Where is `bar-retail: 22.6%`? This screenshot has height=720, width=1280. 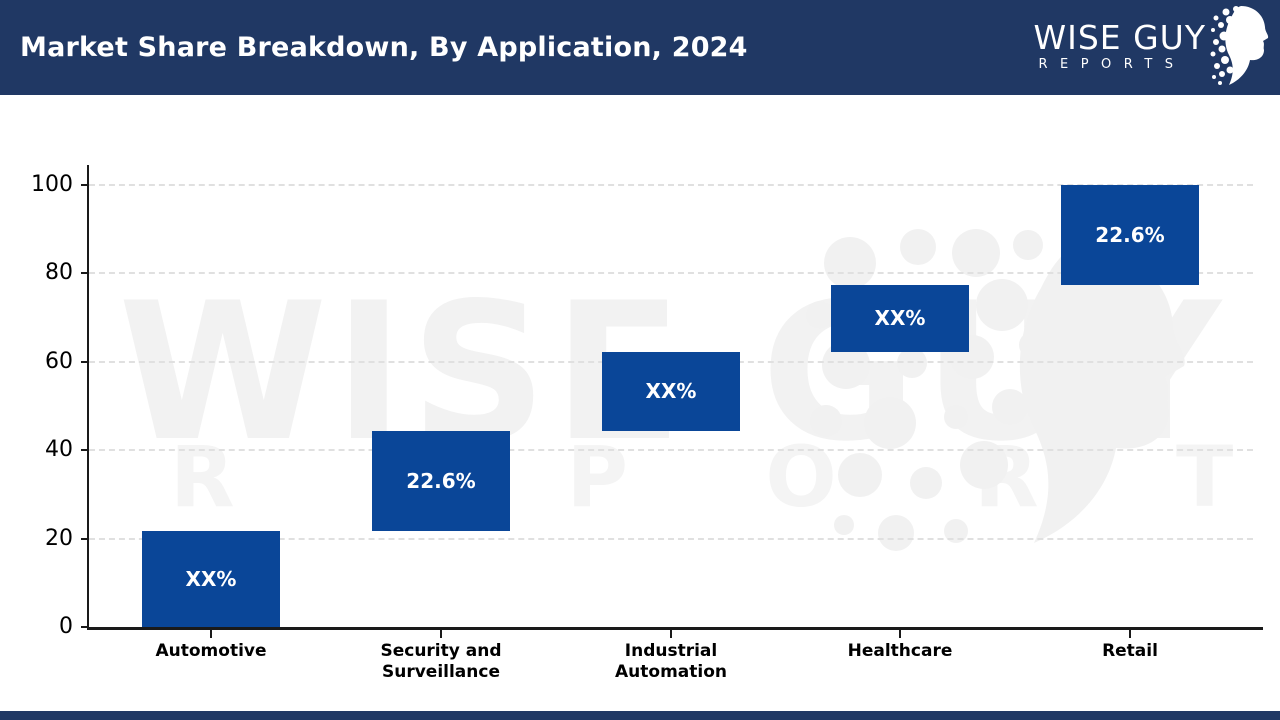
bar-retail: 22.6% is located at coordinates (1130, 235).